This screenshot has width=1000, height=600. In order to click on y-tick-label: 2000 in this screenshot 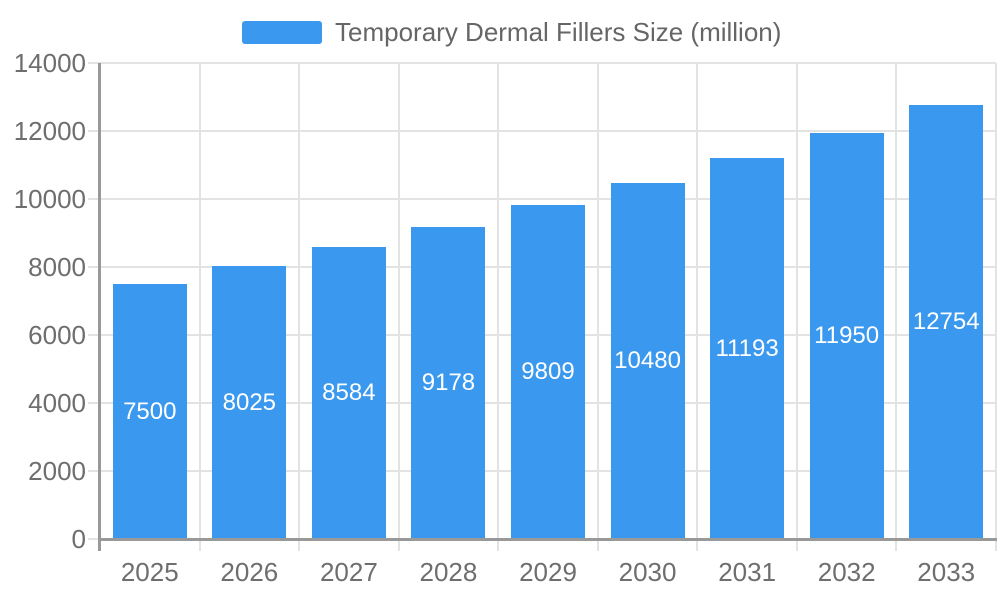, I will do `click(57, 471)`.